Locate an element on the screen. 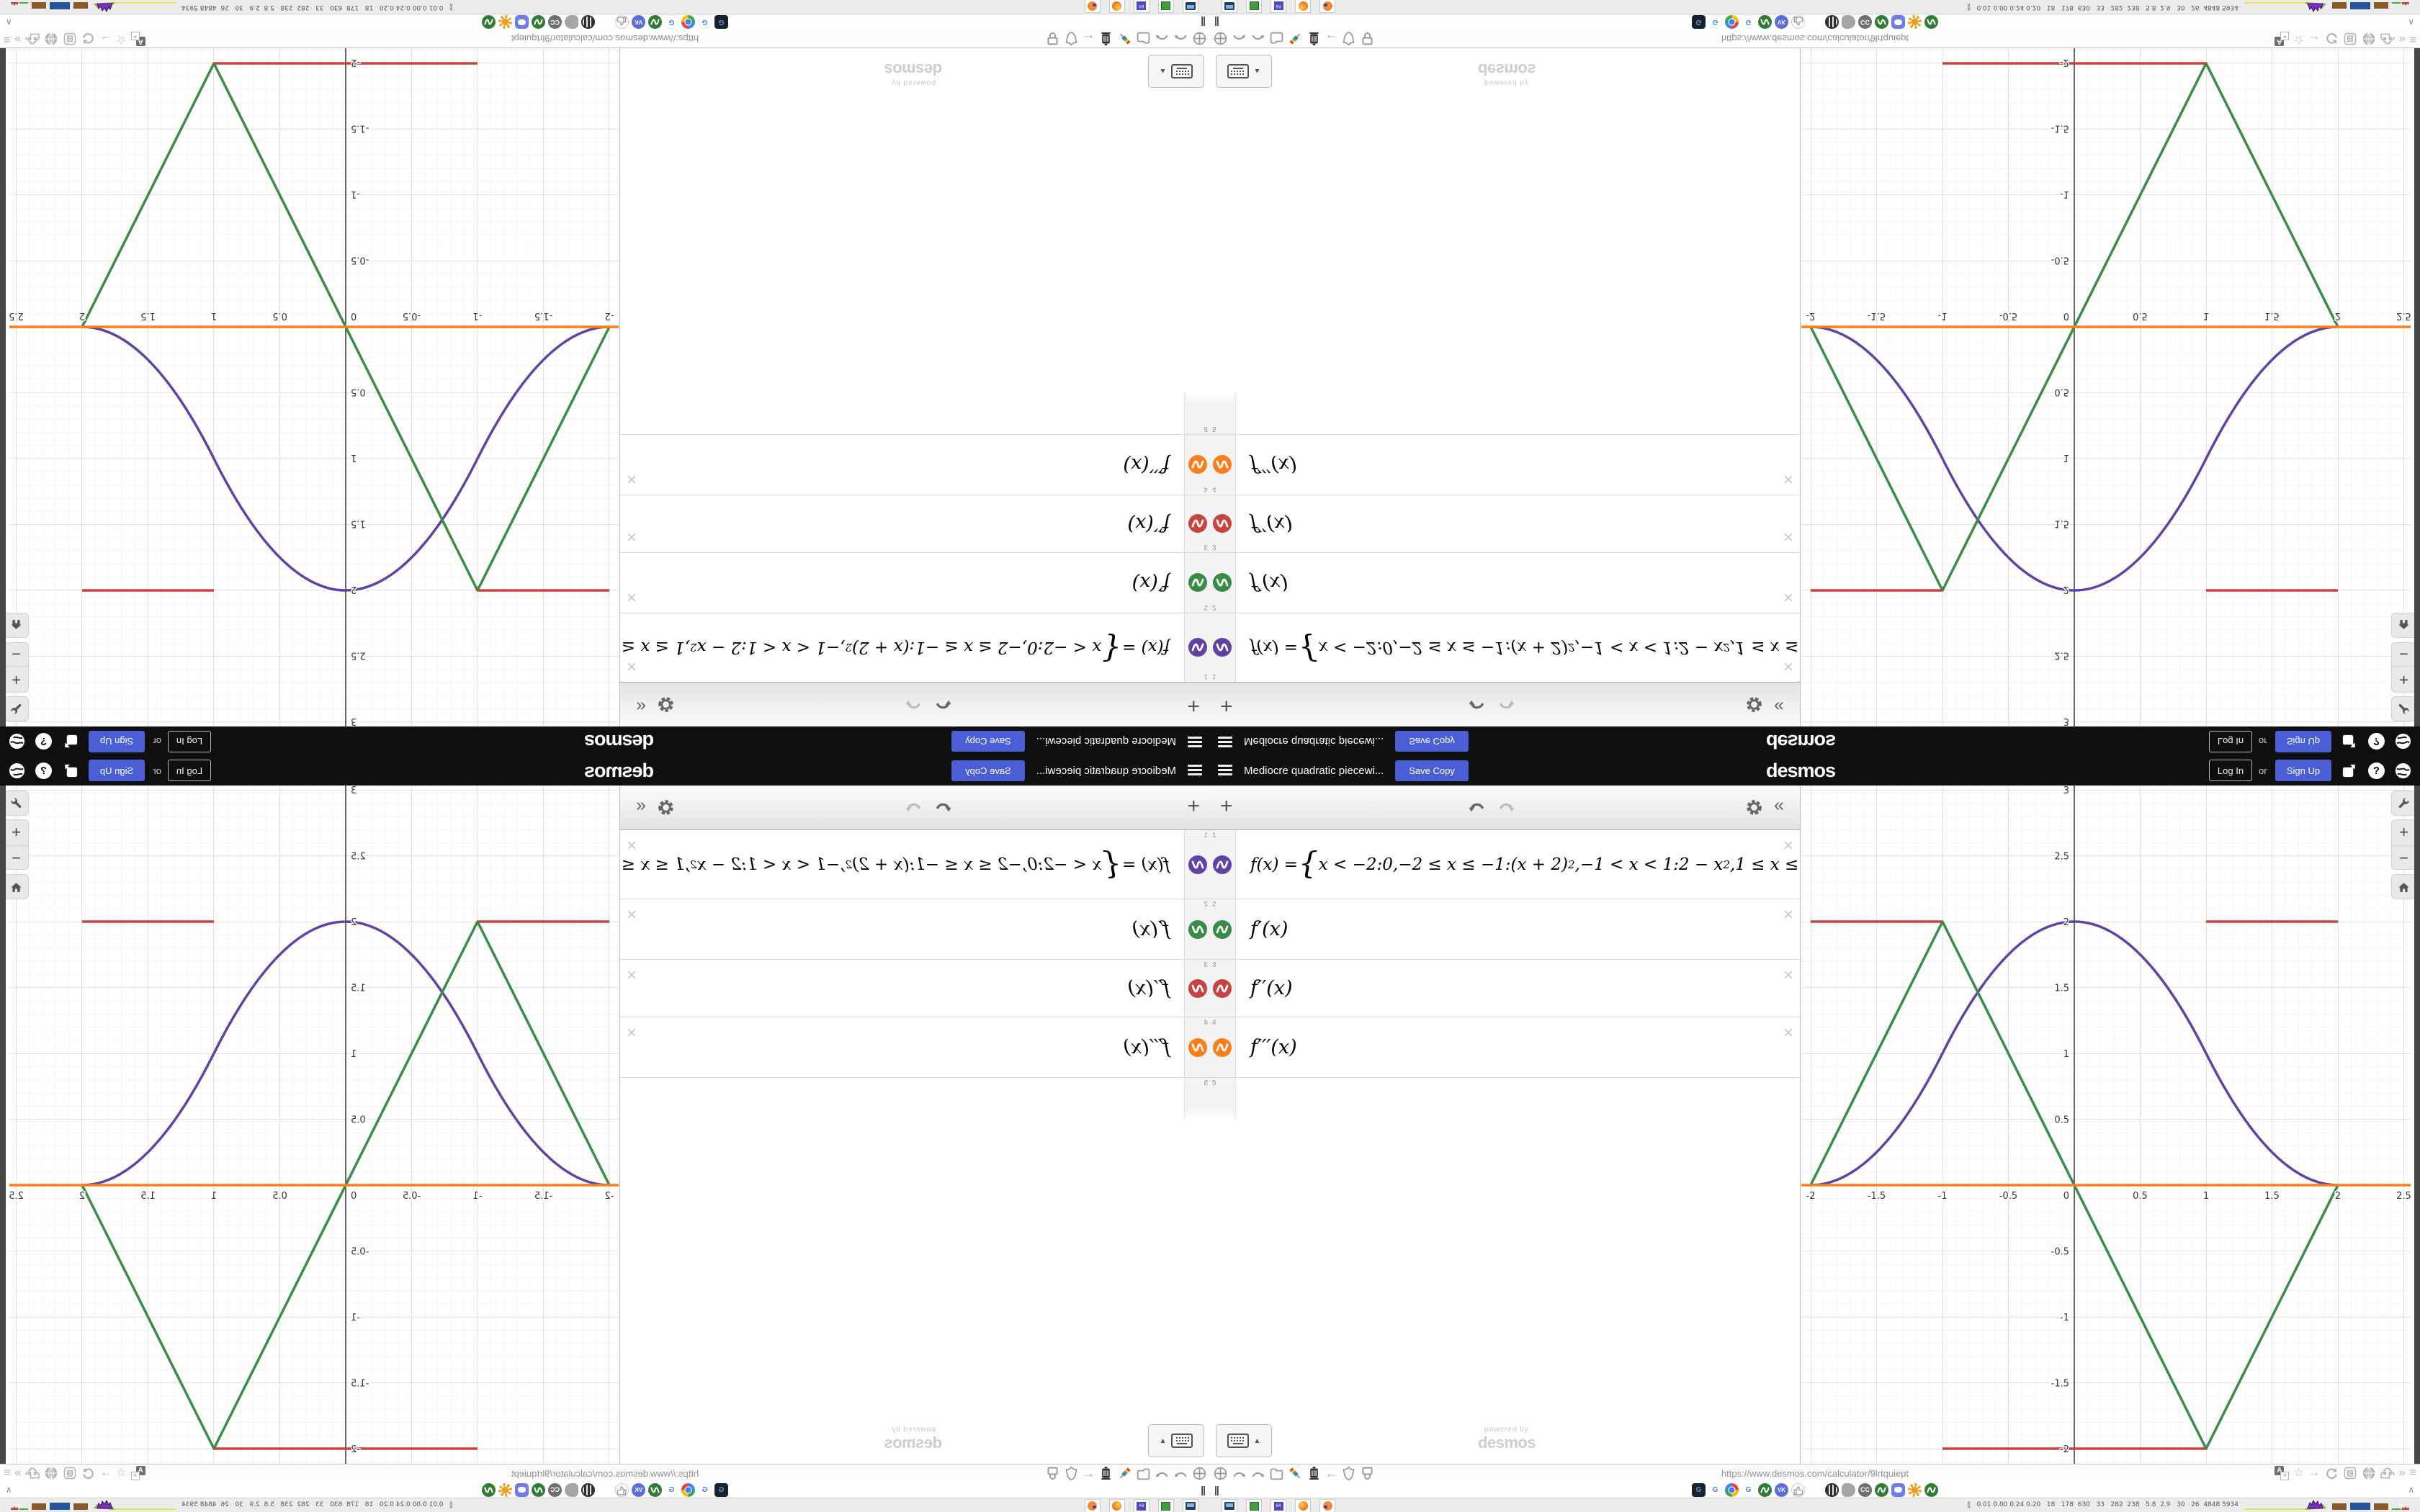 The image size is (2420, 1512). bookmark-star-icon: ☆ is located at coordinates (2298, 39).